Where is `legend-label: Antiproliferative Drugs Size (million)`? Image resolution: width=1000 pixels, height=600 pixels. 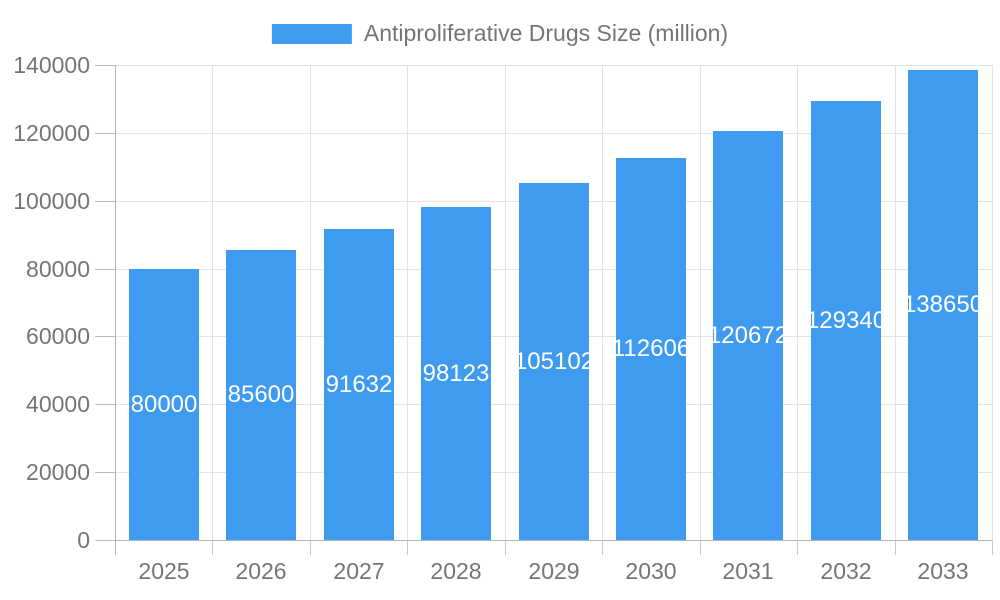 legend-label: Antiproliferative Drugs Size (million) is located at coordinates (546, 33).